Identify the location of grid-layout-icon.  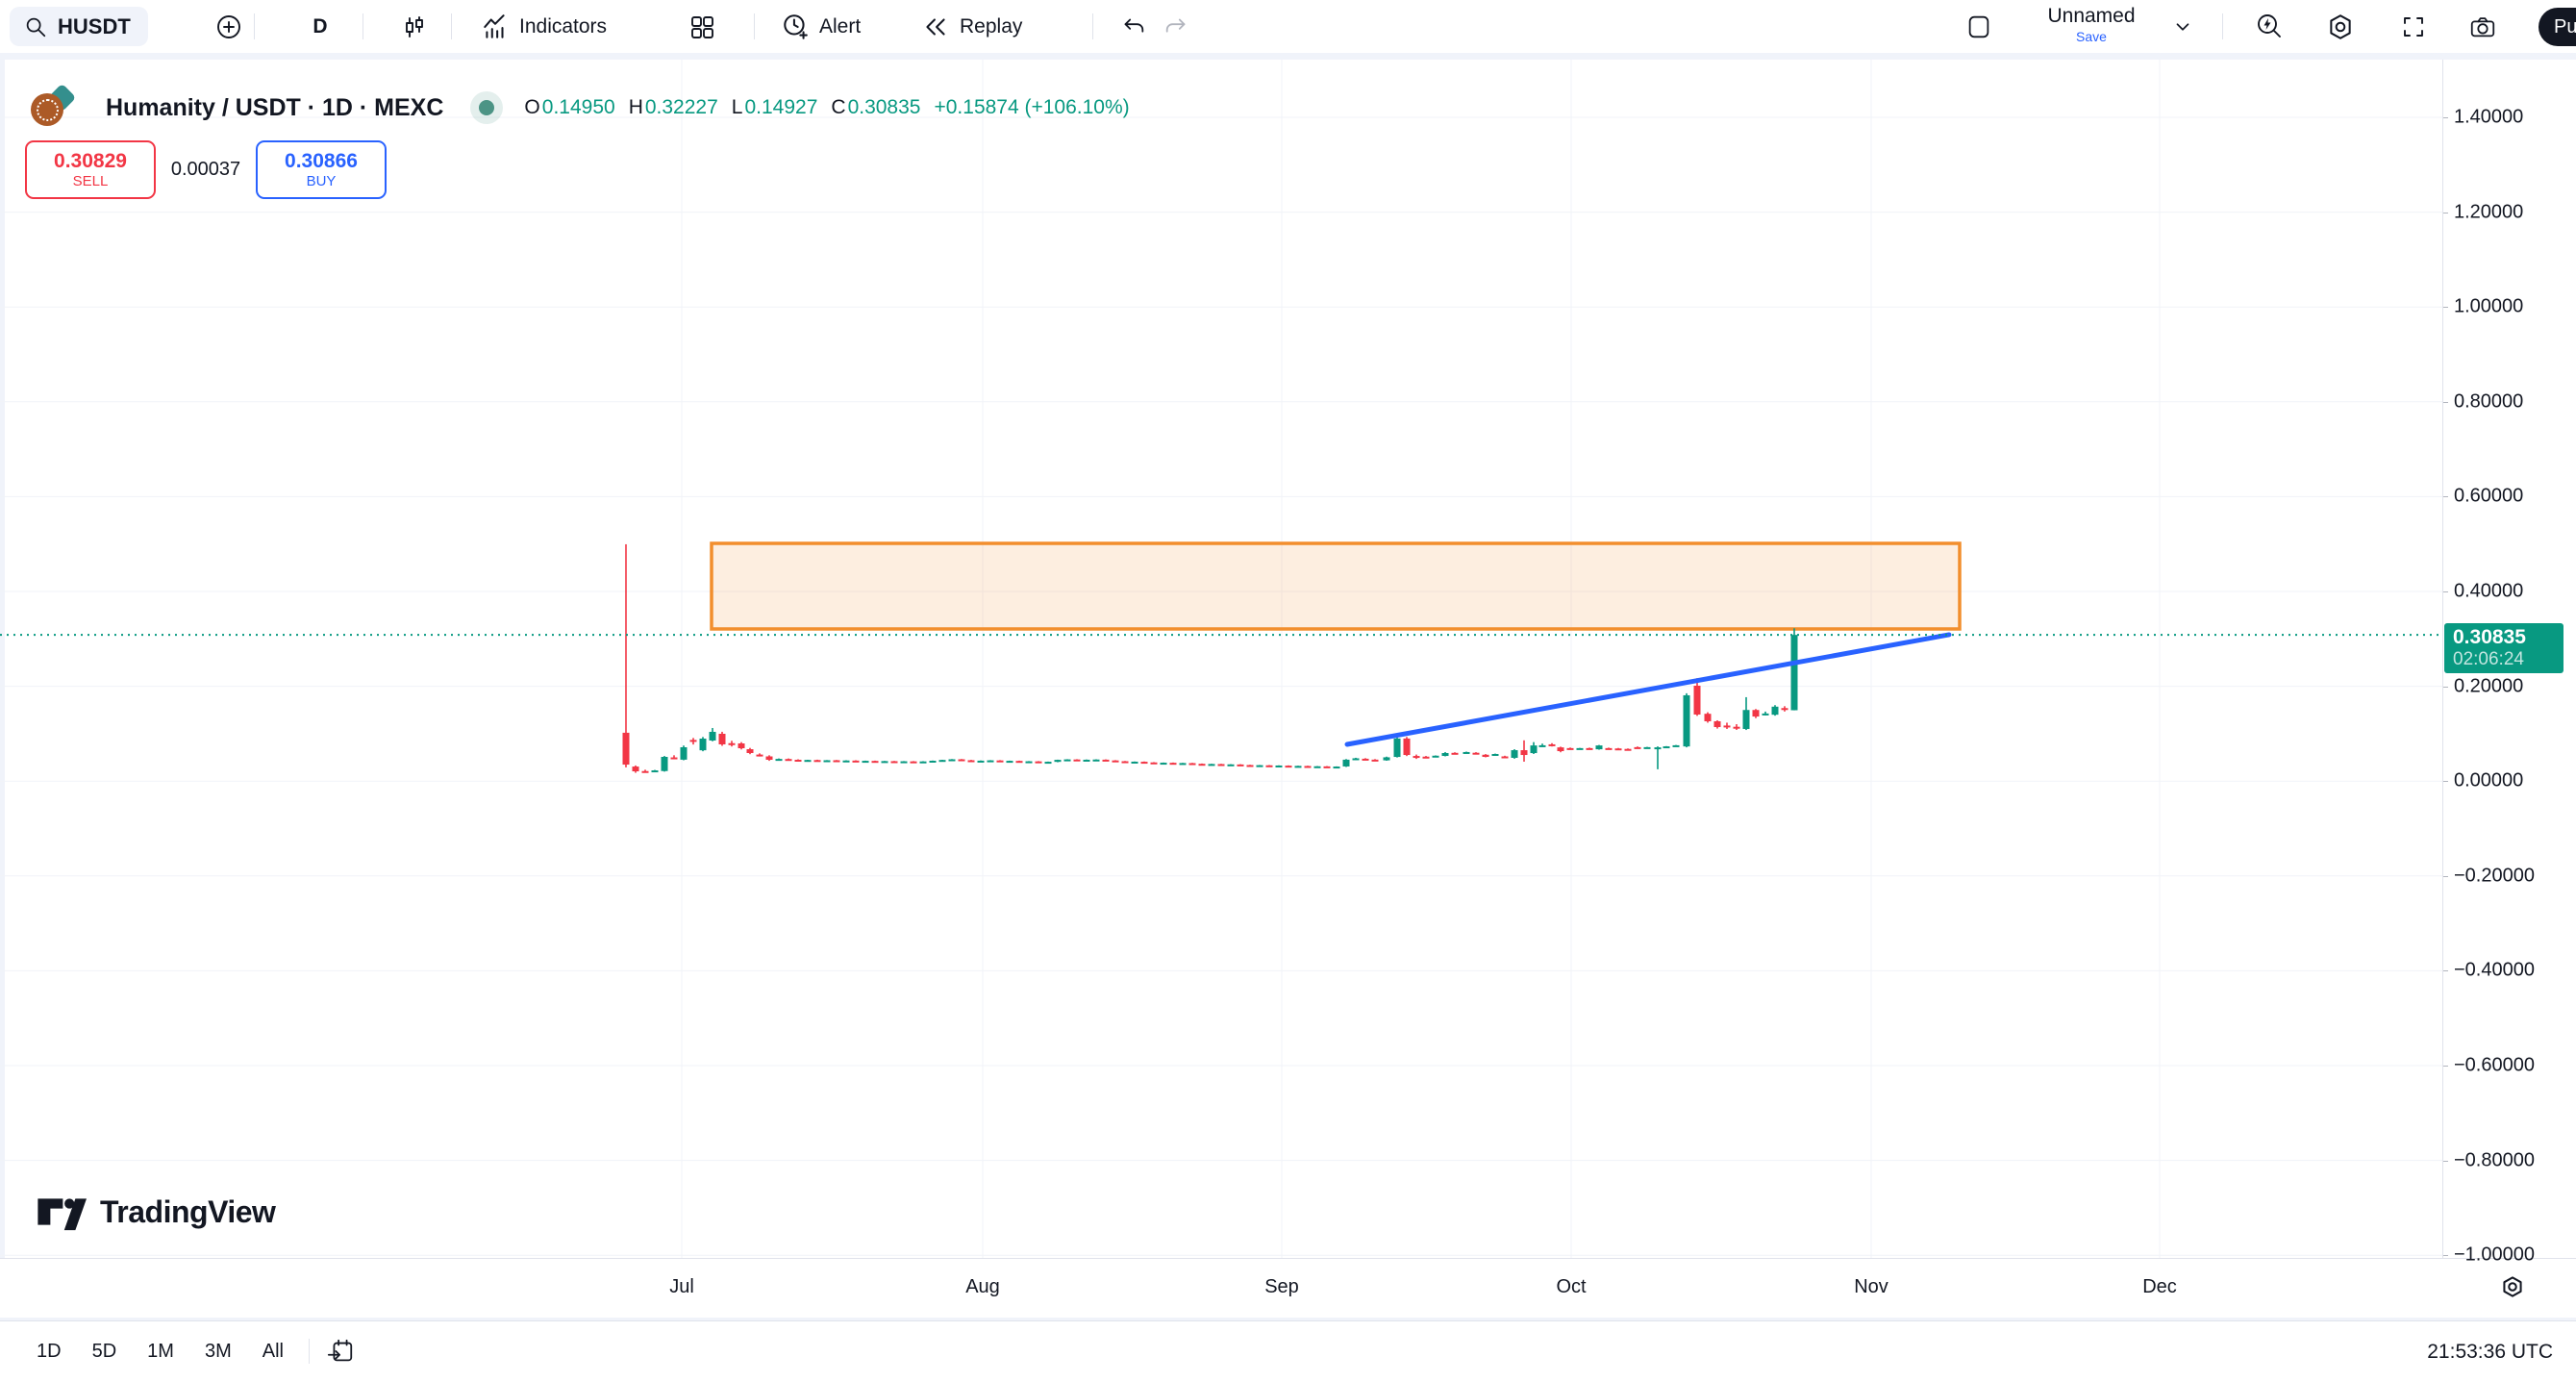
(702, 26).